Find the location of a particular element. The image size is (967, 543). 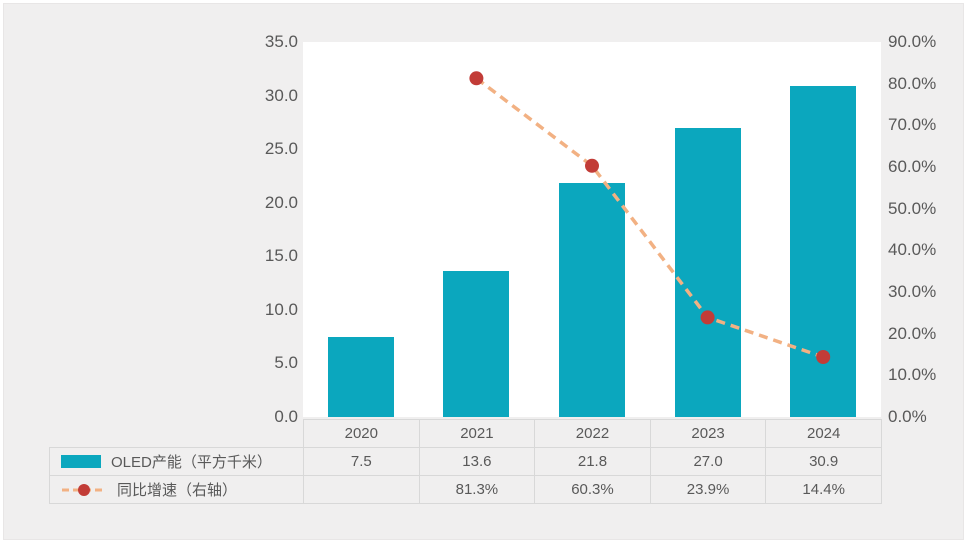

legend-growth-cell: 同比增速（右轴） is located at coordinates (176, 489).